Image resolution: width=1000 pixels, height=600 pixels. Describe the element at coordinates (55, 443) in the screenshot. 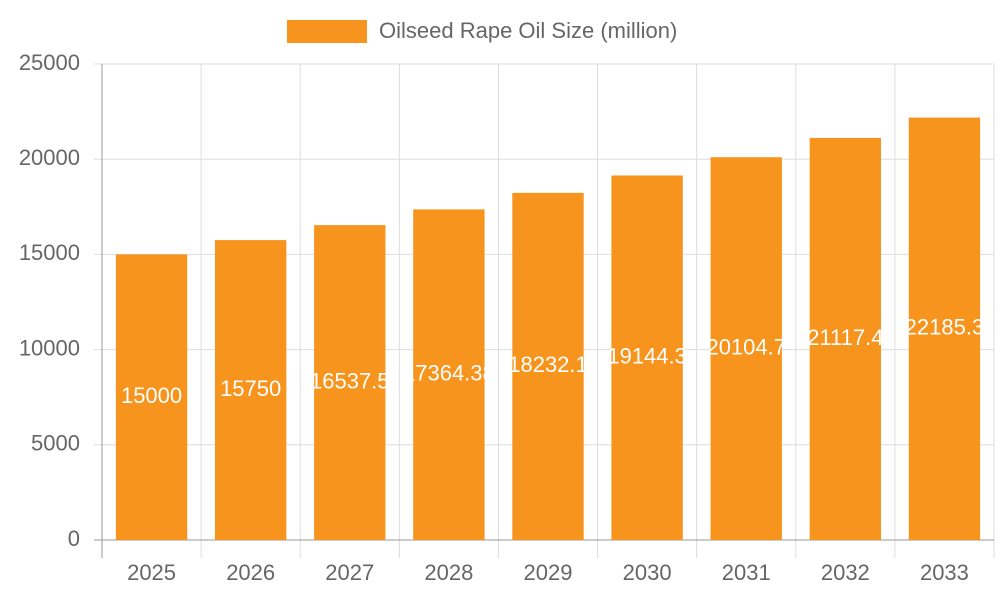

I see `y-tick-label: 5000` at that location.